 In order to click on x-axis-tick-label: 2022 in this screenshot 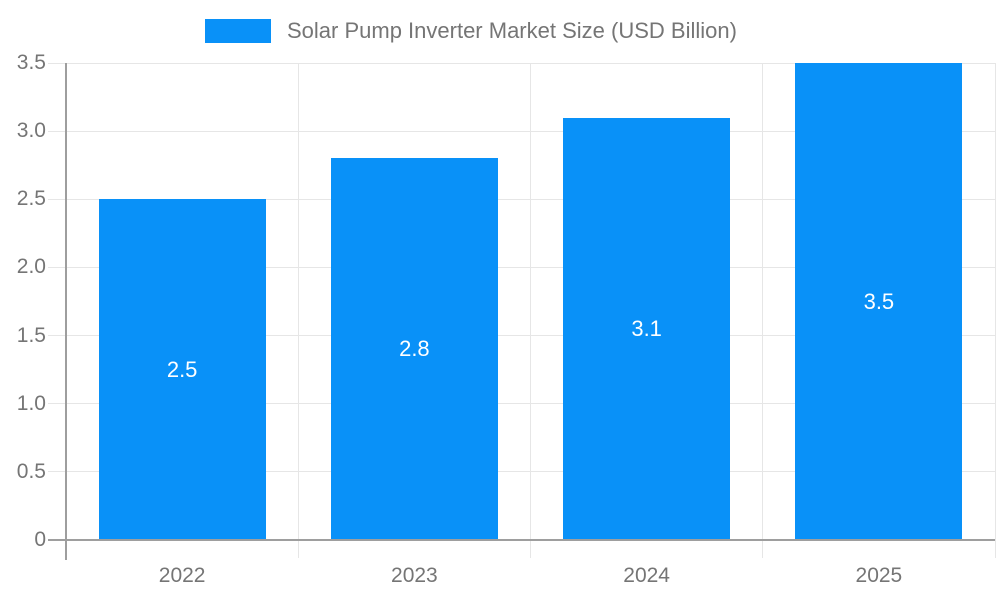, I will do `click(182, 575)`.